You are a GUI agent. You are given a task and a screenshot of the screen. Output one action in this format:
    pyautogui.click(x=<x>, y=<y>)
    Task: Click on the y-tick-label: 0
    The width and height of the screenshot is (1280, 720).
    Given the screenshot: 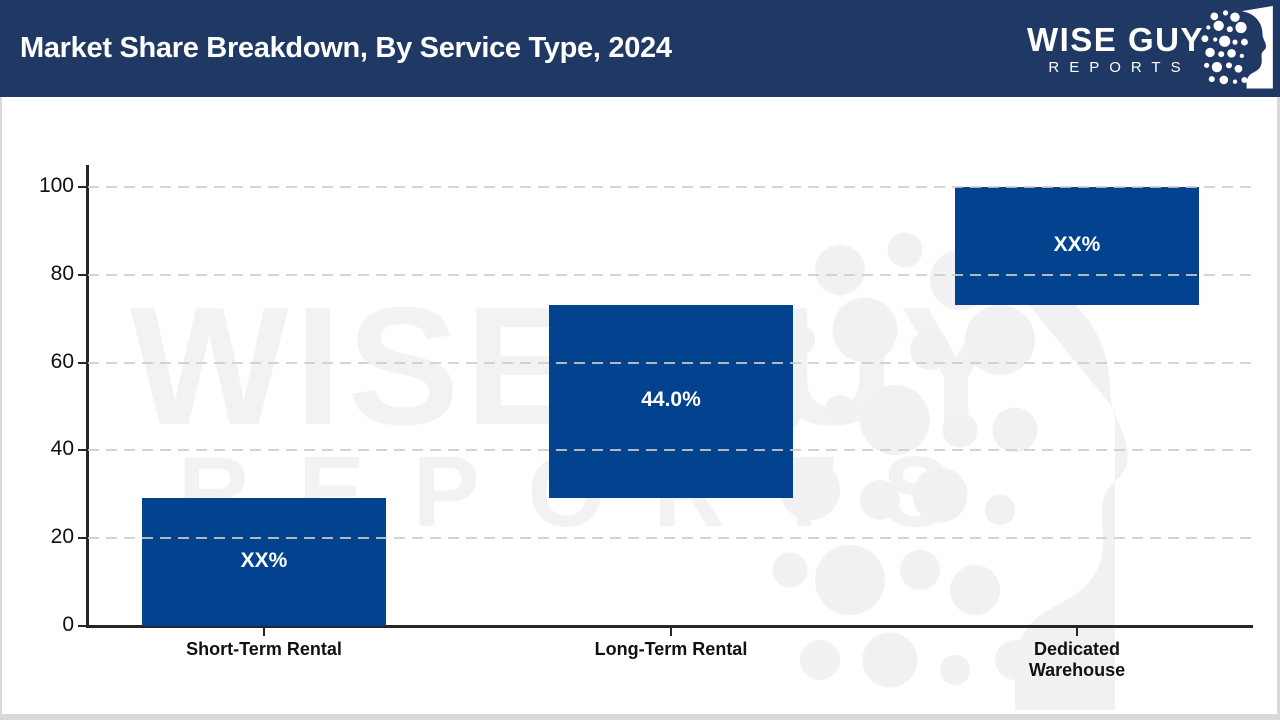 What is the action you would take?
    pyautogui.click(x=68, y=624)
    